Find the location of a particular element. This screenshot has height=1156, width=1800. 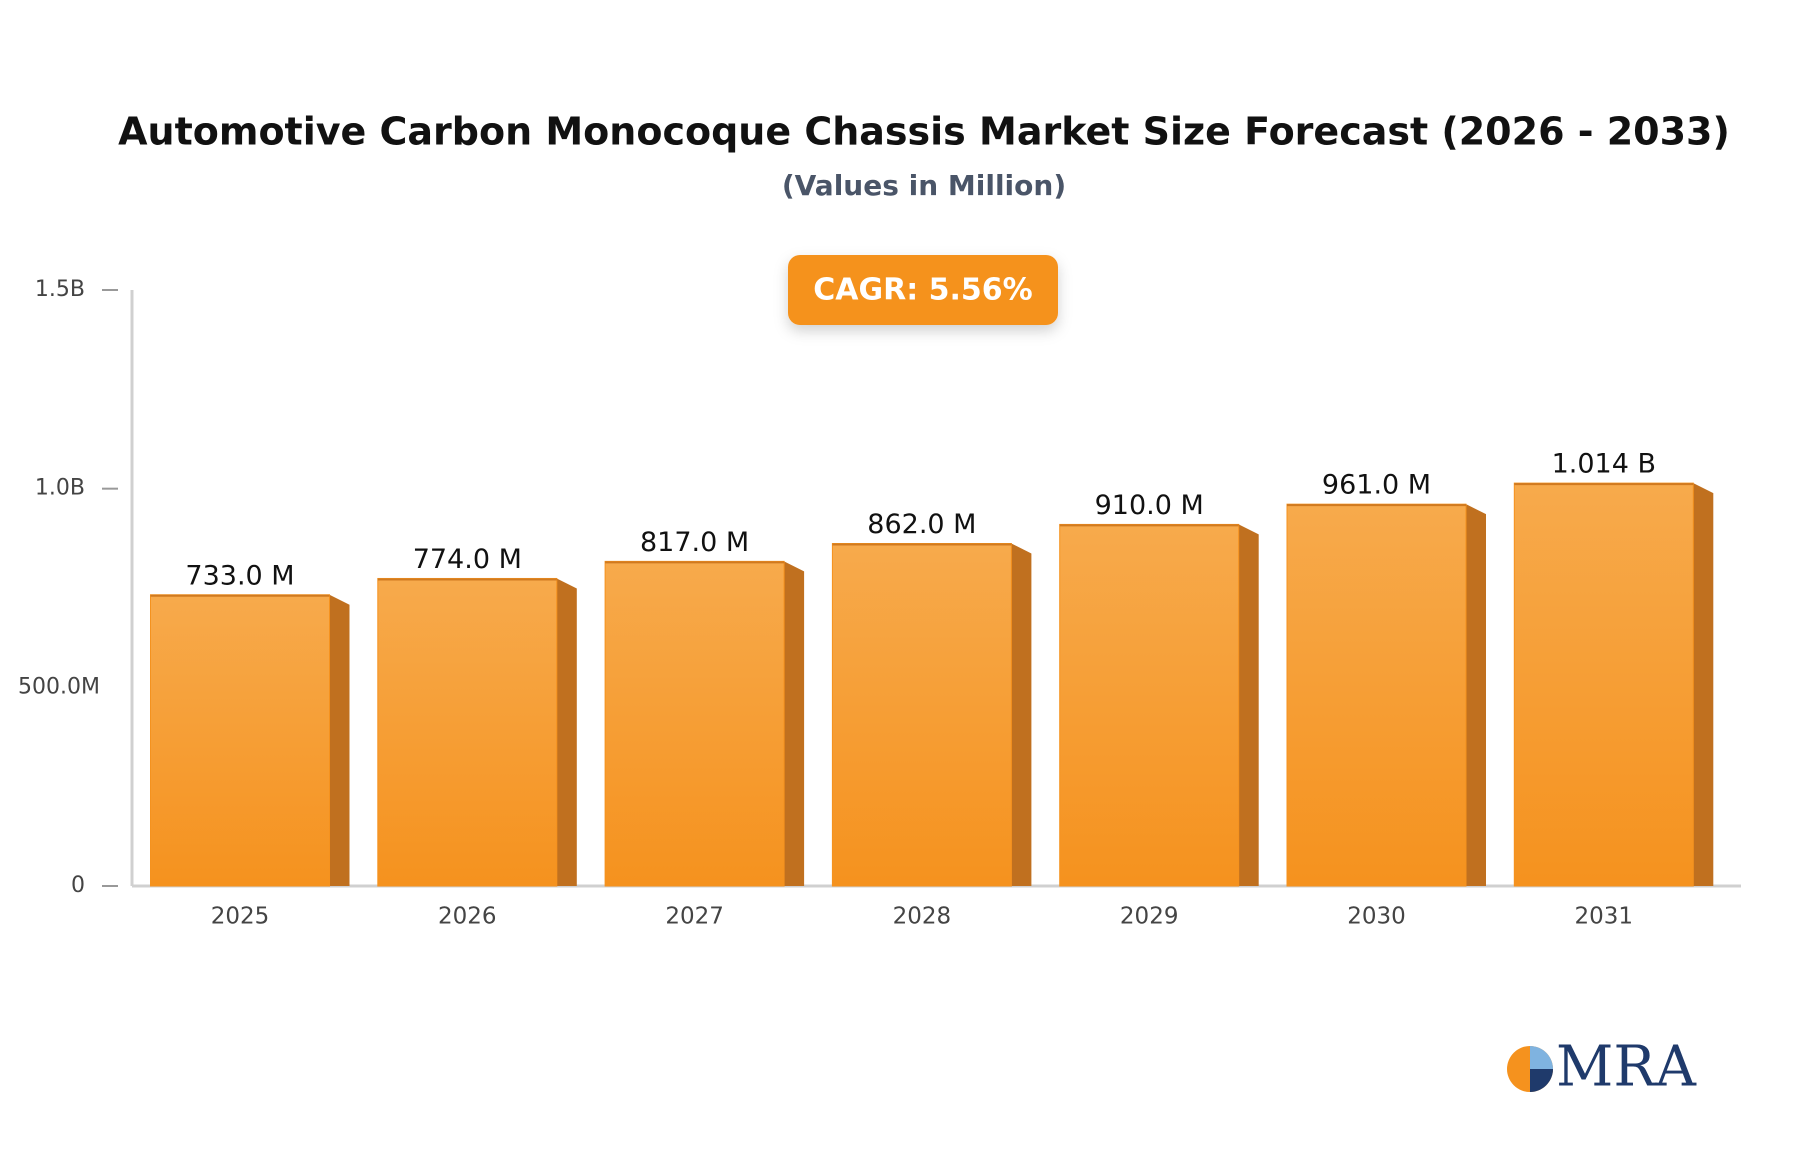

logo-text: MRA is located at coordinates (1626, 1067).